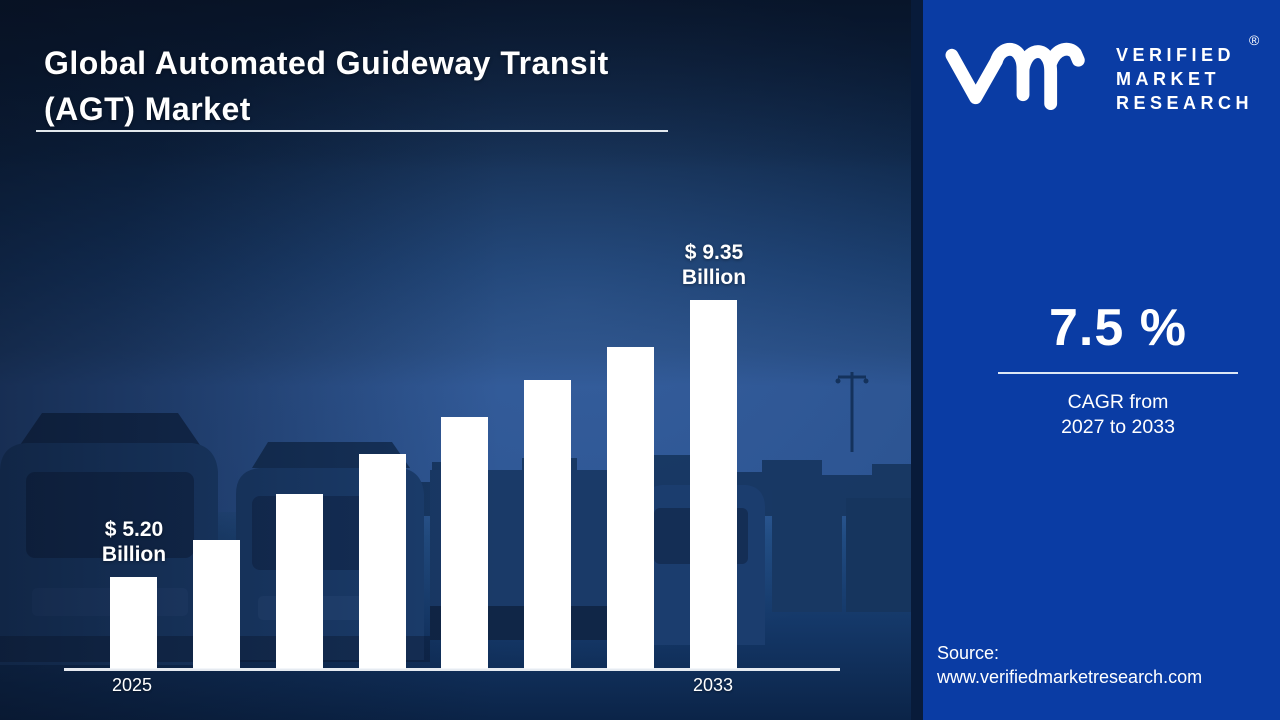  I want to click on brand-name: VERIFIED MARKET RESEARCH, so click(1184, 79).